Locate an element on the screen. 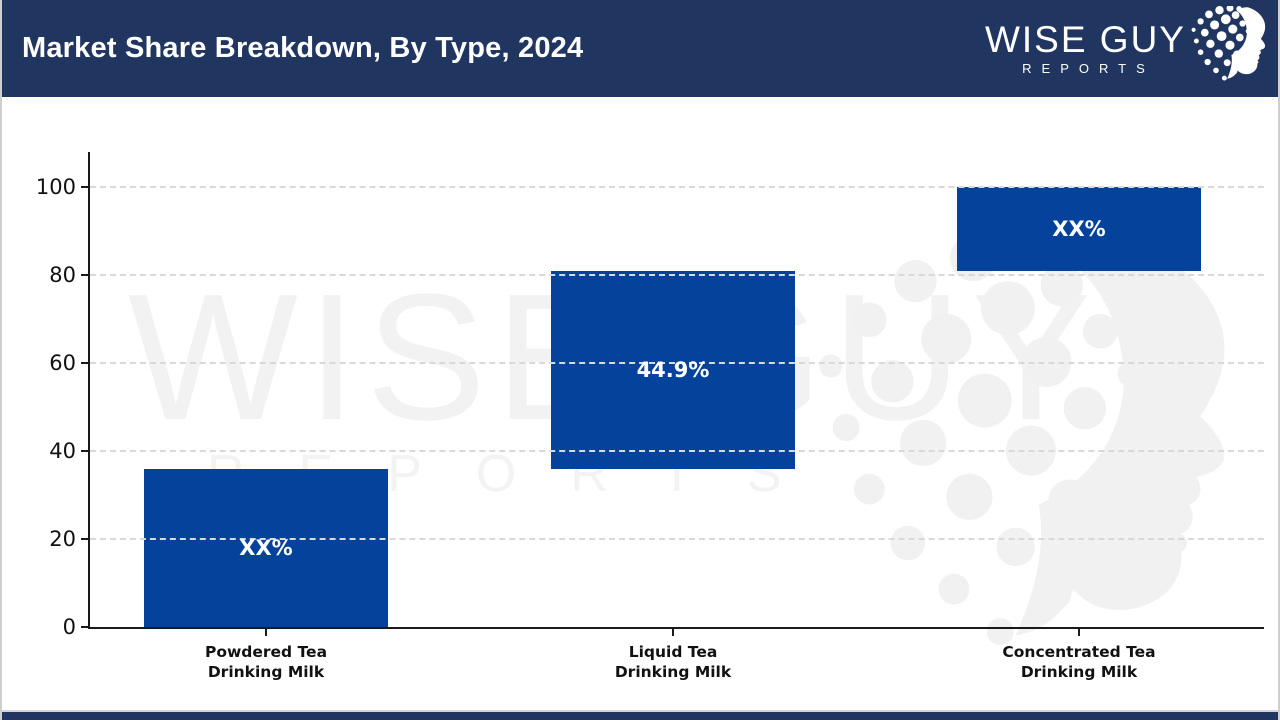  xtick-label-1: Liquid Tea Drinking Milk is located at coordinates (673, 662).